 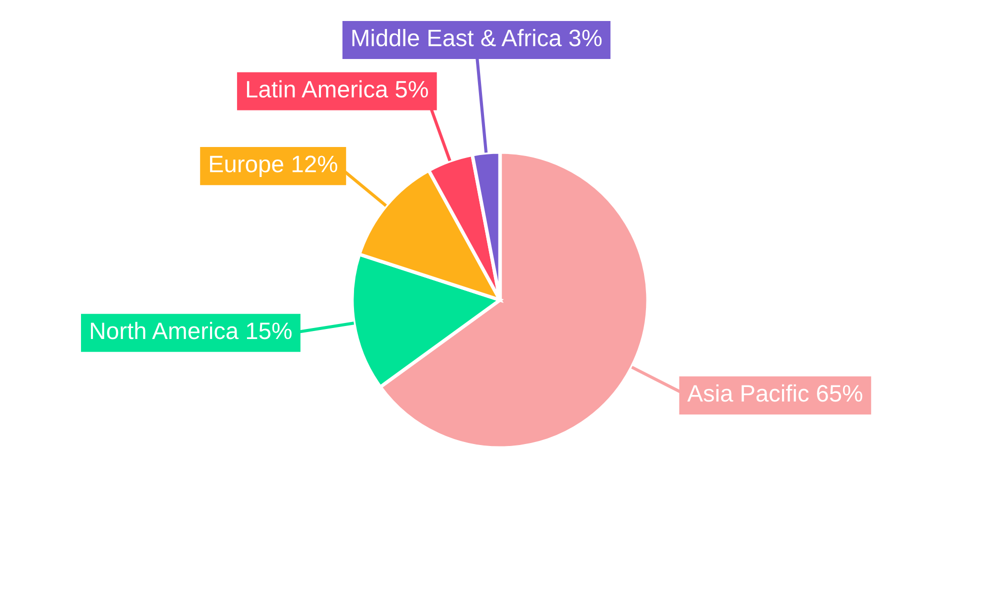 What do you see at coordinates (191, 331) in the screenshot?
I see `slice-label: North America 15%` at bounding box center [191, 331].